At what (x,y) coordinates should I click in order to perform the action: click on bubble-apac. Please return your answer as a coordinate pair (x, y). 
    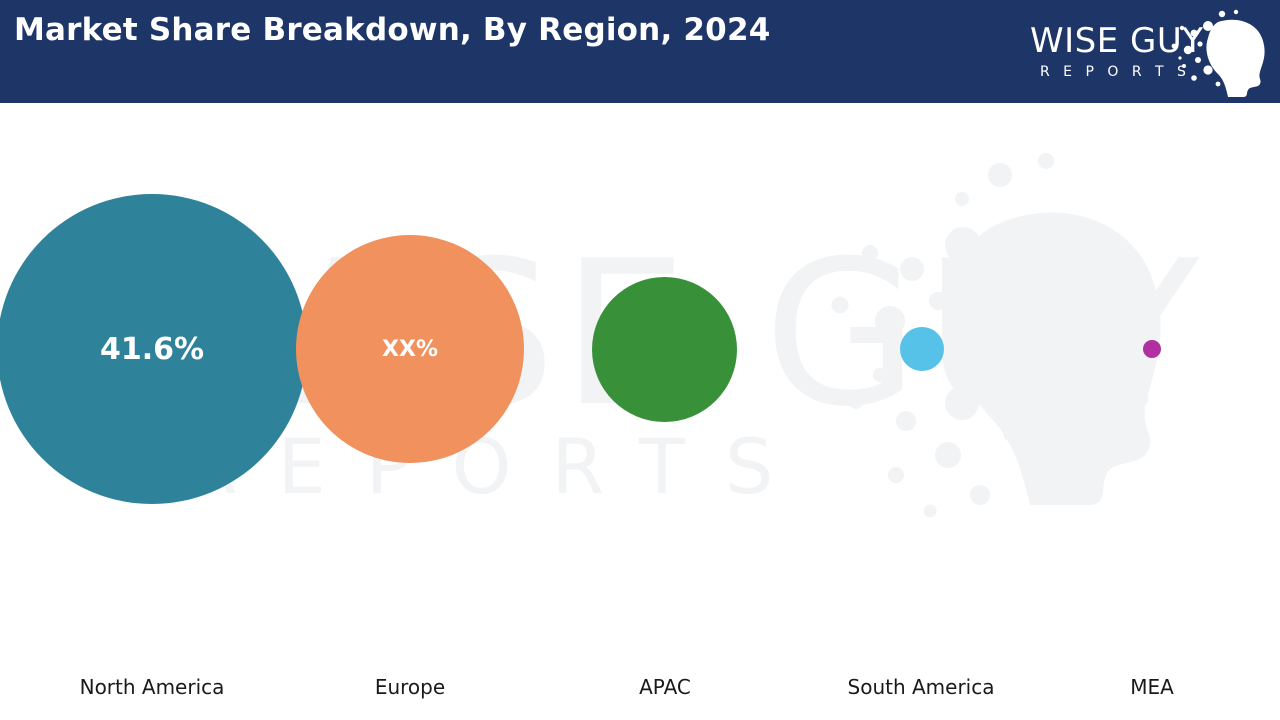
    Looking at the image, I should click on (664, 349).